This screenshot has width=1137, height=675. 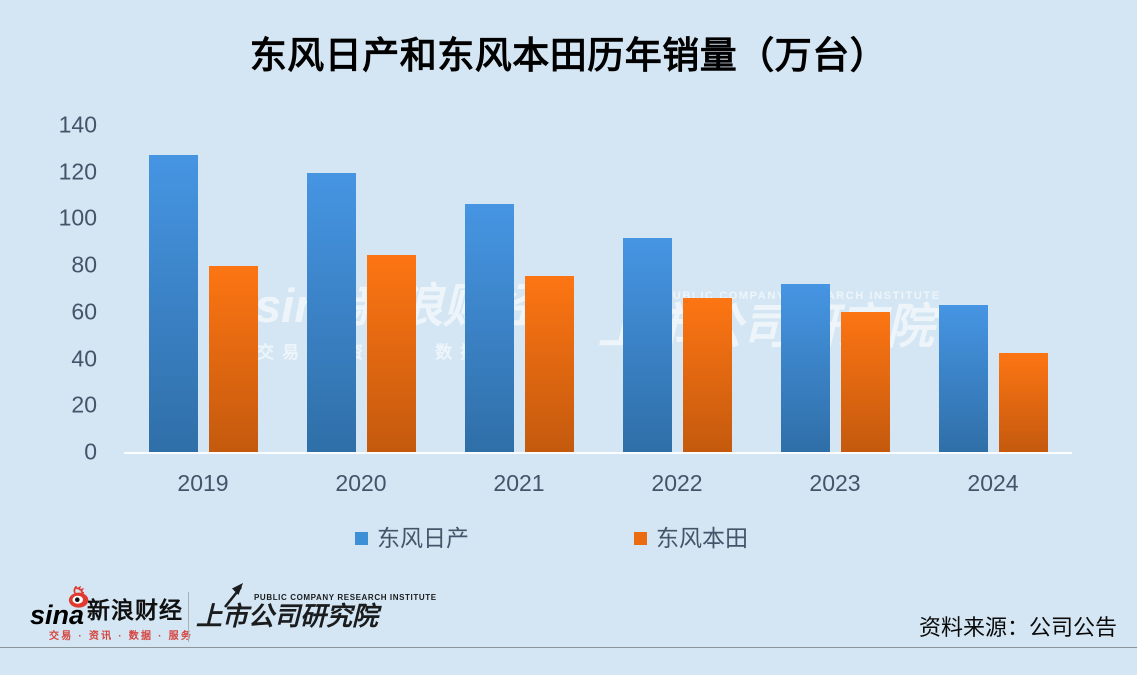 What do you see at coordinates (84, 404) in the screenshot?
I see `y-tick-label: 20` at bounding box center [84, 404].